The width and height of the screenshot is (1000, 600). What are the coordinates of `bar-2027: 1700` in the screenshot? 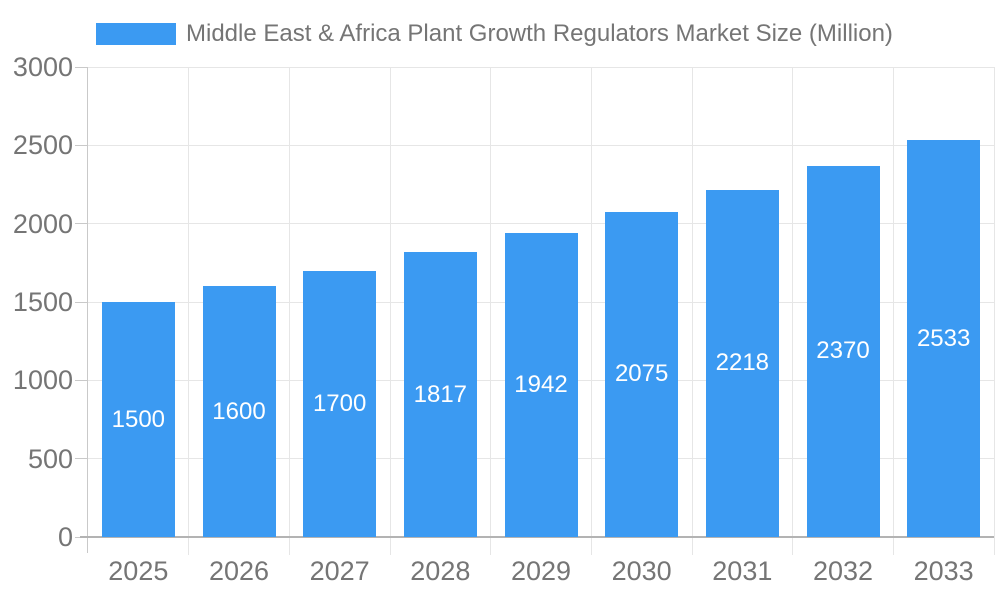 It's located at (340, 403).